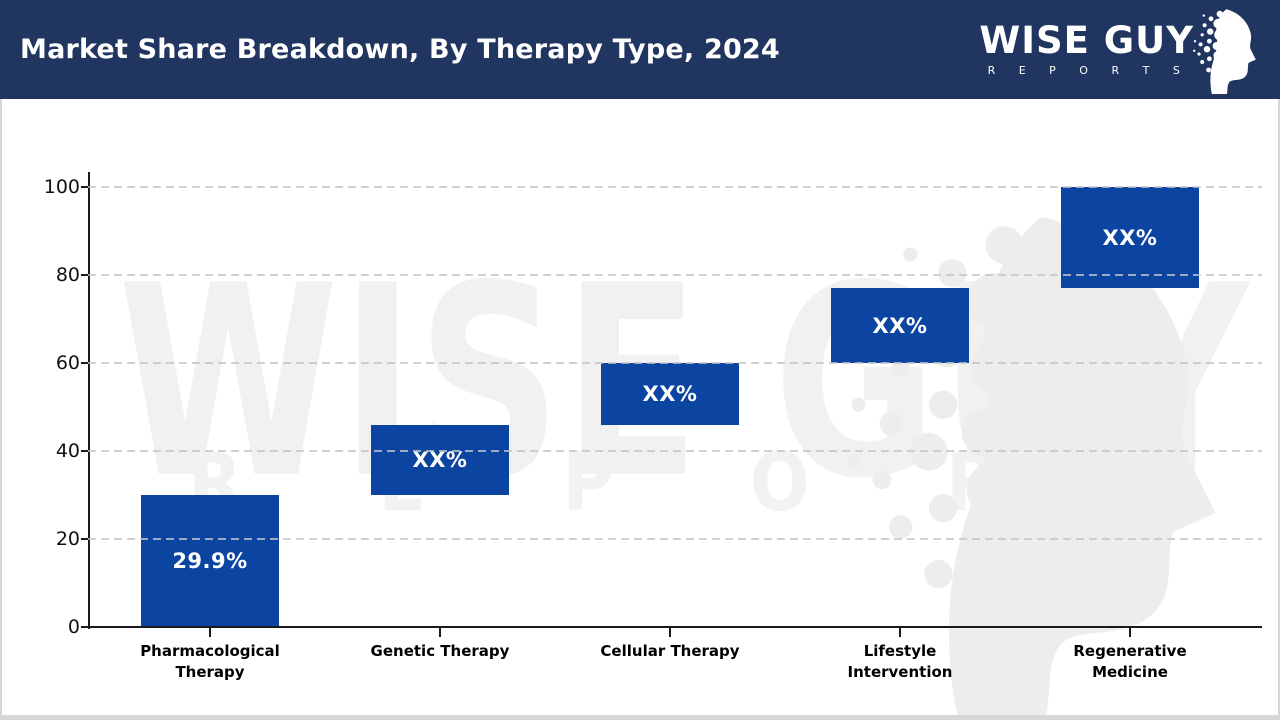 Image resolution: width=1280 pixels, height=720 pixels. What do you see at coordinates (675, 627) in the screenshot?
I see `x-axis-line` at bounding box center [675, 627].